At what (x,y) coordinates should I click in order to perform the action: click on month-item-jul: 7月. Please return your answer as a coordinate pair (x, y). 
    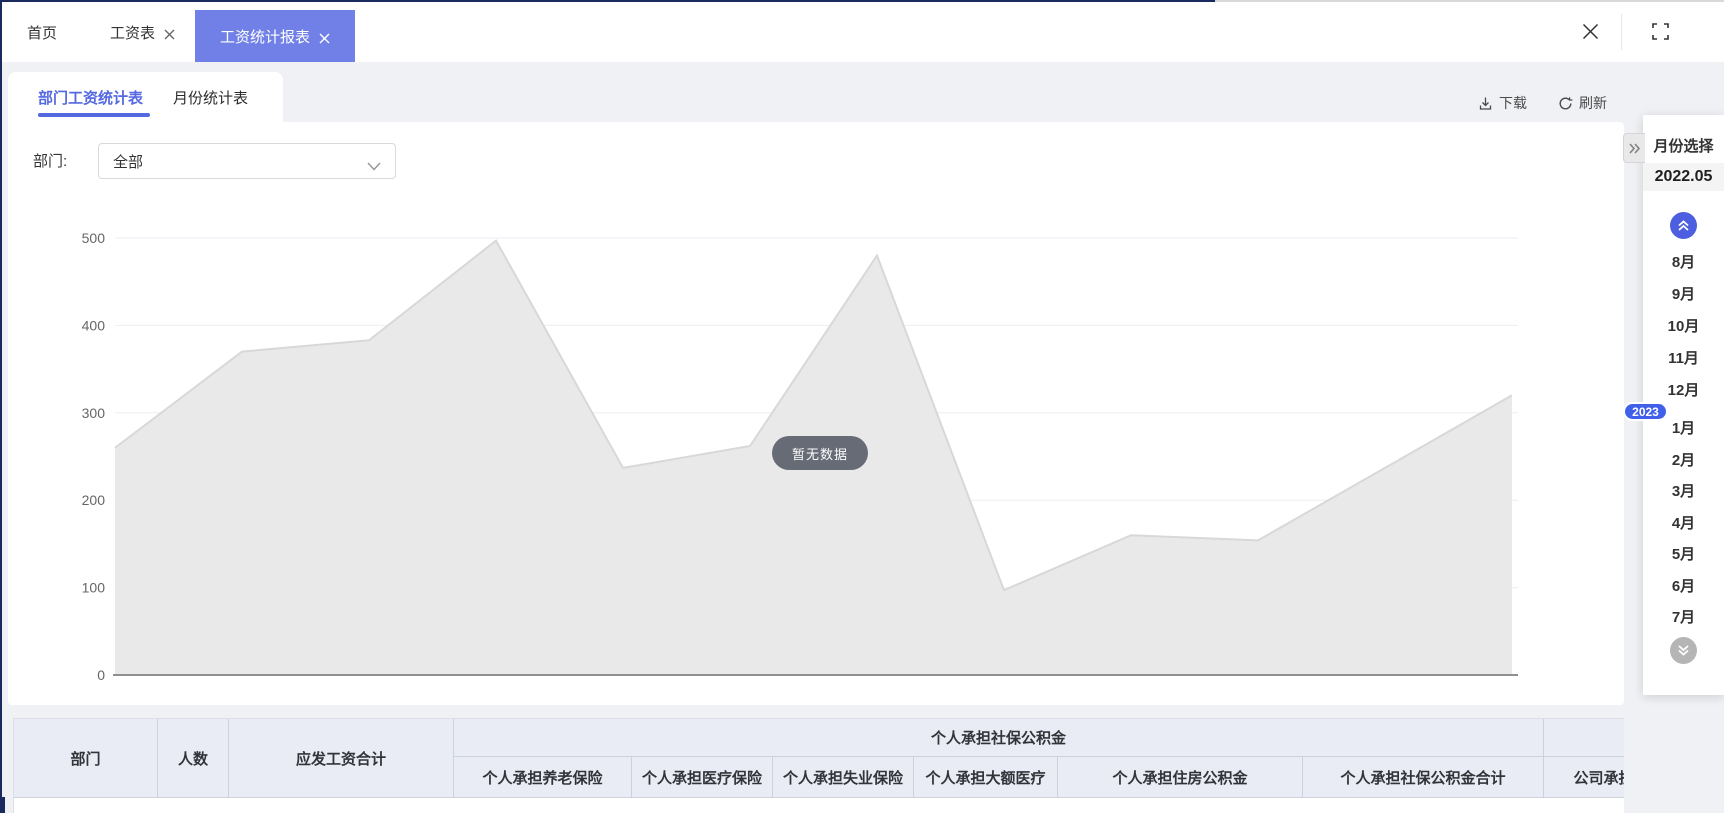
    Looking at the image, I should click on (1683, 618).